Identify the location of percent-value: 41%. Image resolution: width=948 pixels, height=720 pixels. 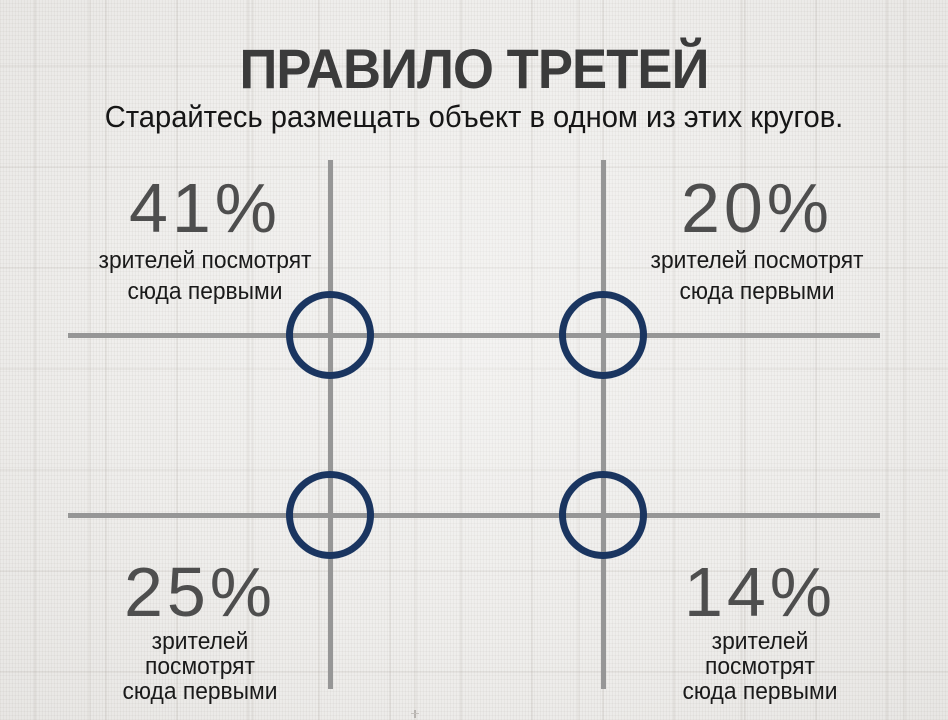
(205, 208).